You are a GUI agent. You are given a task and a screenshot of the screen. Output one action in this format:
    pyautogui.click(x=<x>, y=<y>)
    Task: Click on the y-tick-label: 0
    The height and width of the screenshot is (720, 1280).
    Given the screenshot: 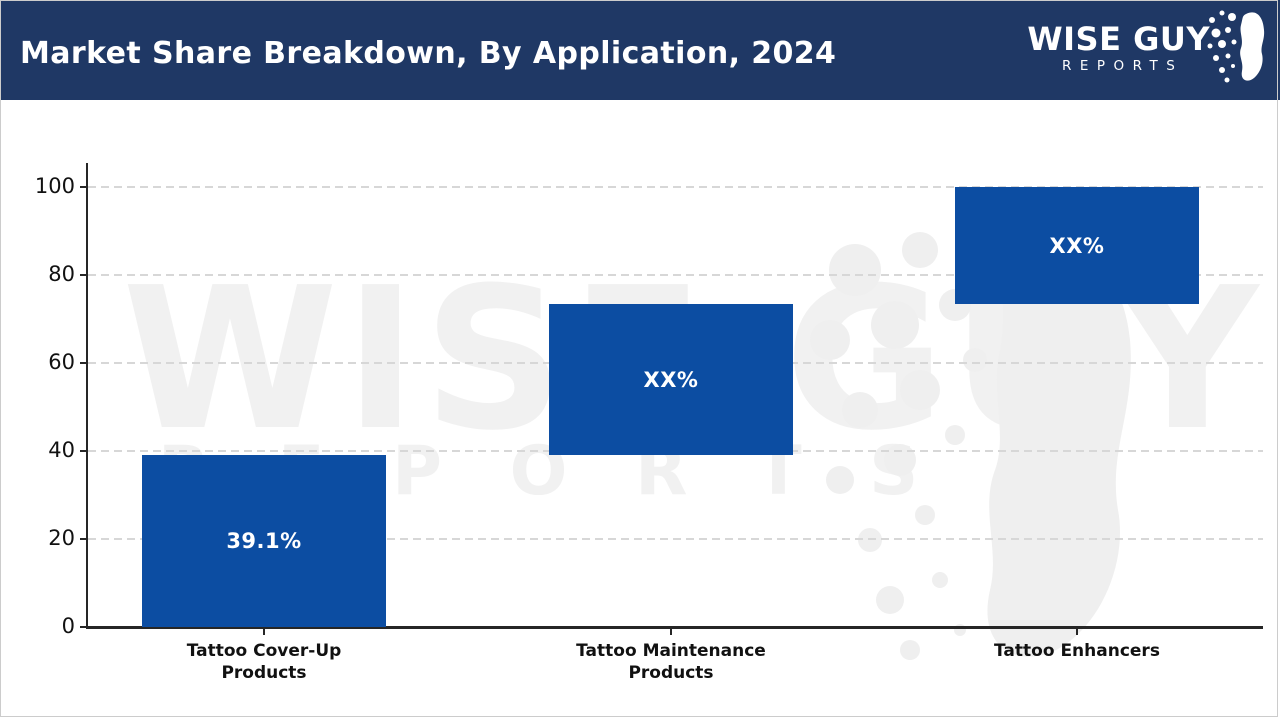 What is the action you would take?
    pyautogui.click(x=68, y=626)
    